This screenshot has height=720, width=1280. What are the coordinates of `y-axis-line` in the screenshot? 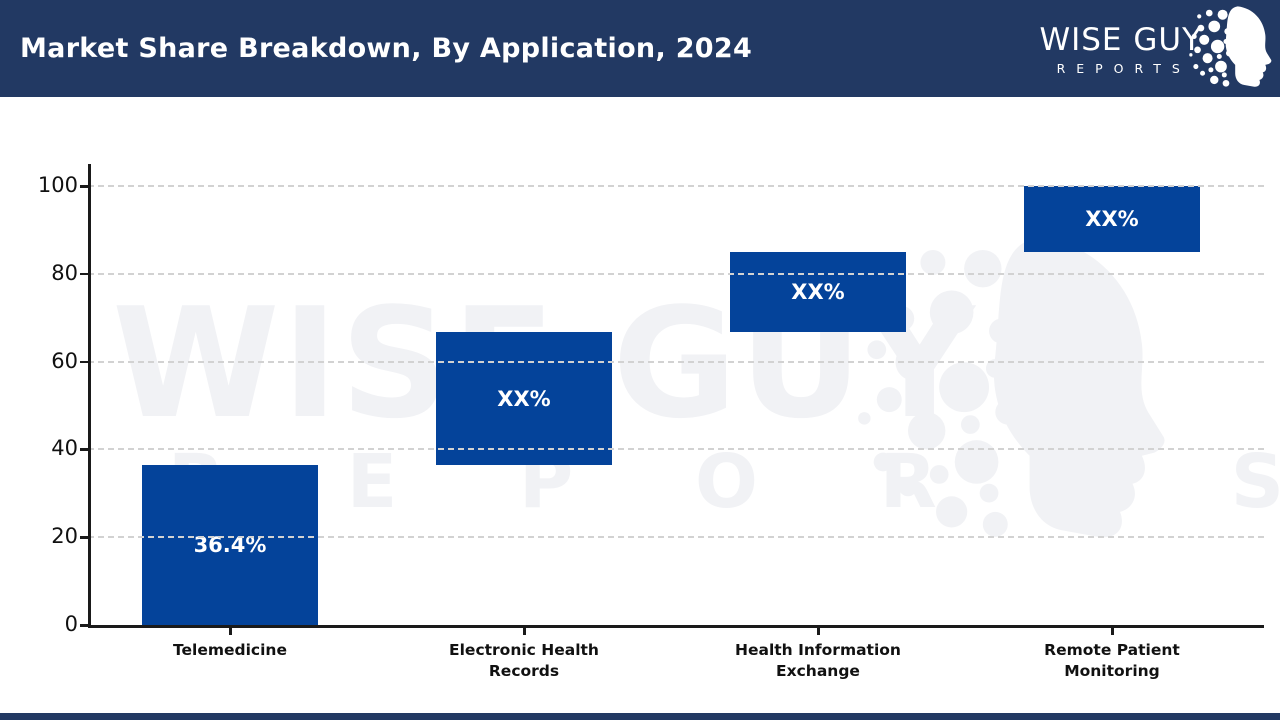 It's located at (89, 395).